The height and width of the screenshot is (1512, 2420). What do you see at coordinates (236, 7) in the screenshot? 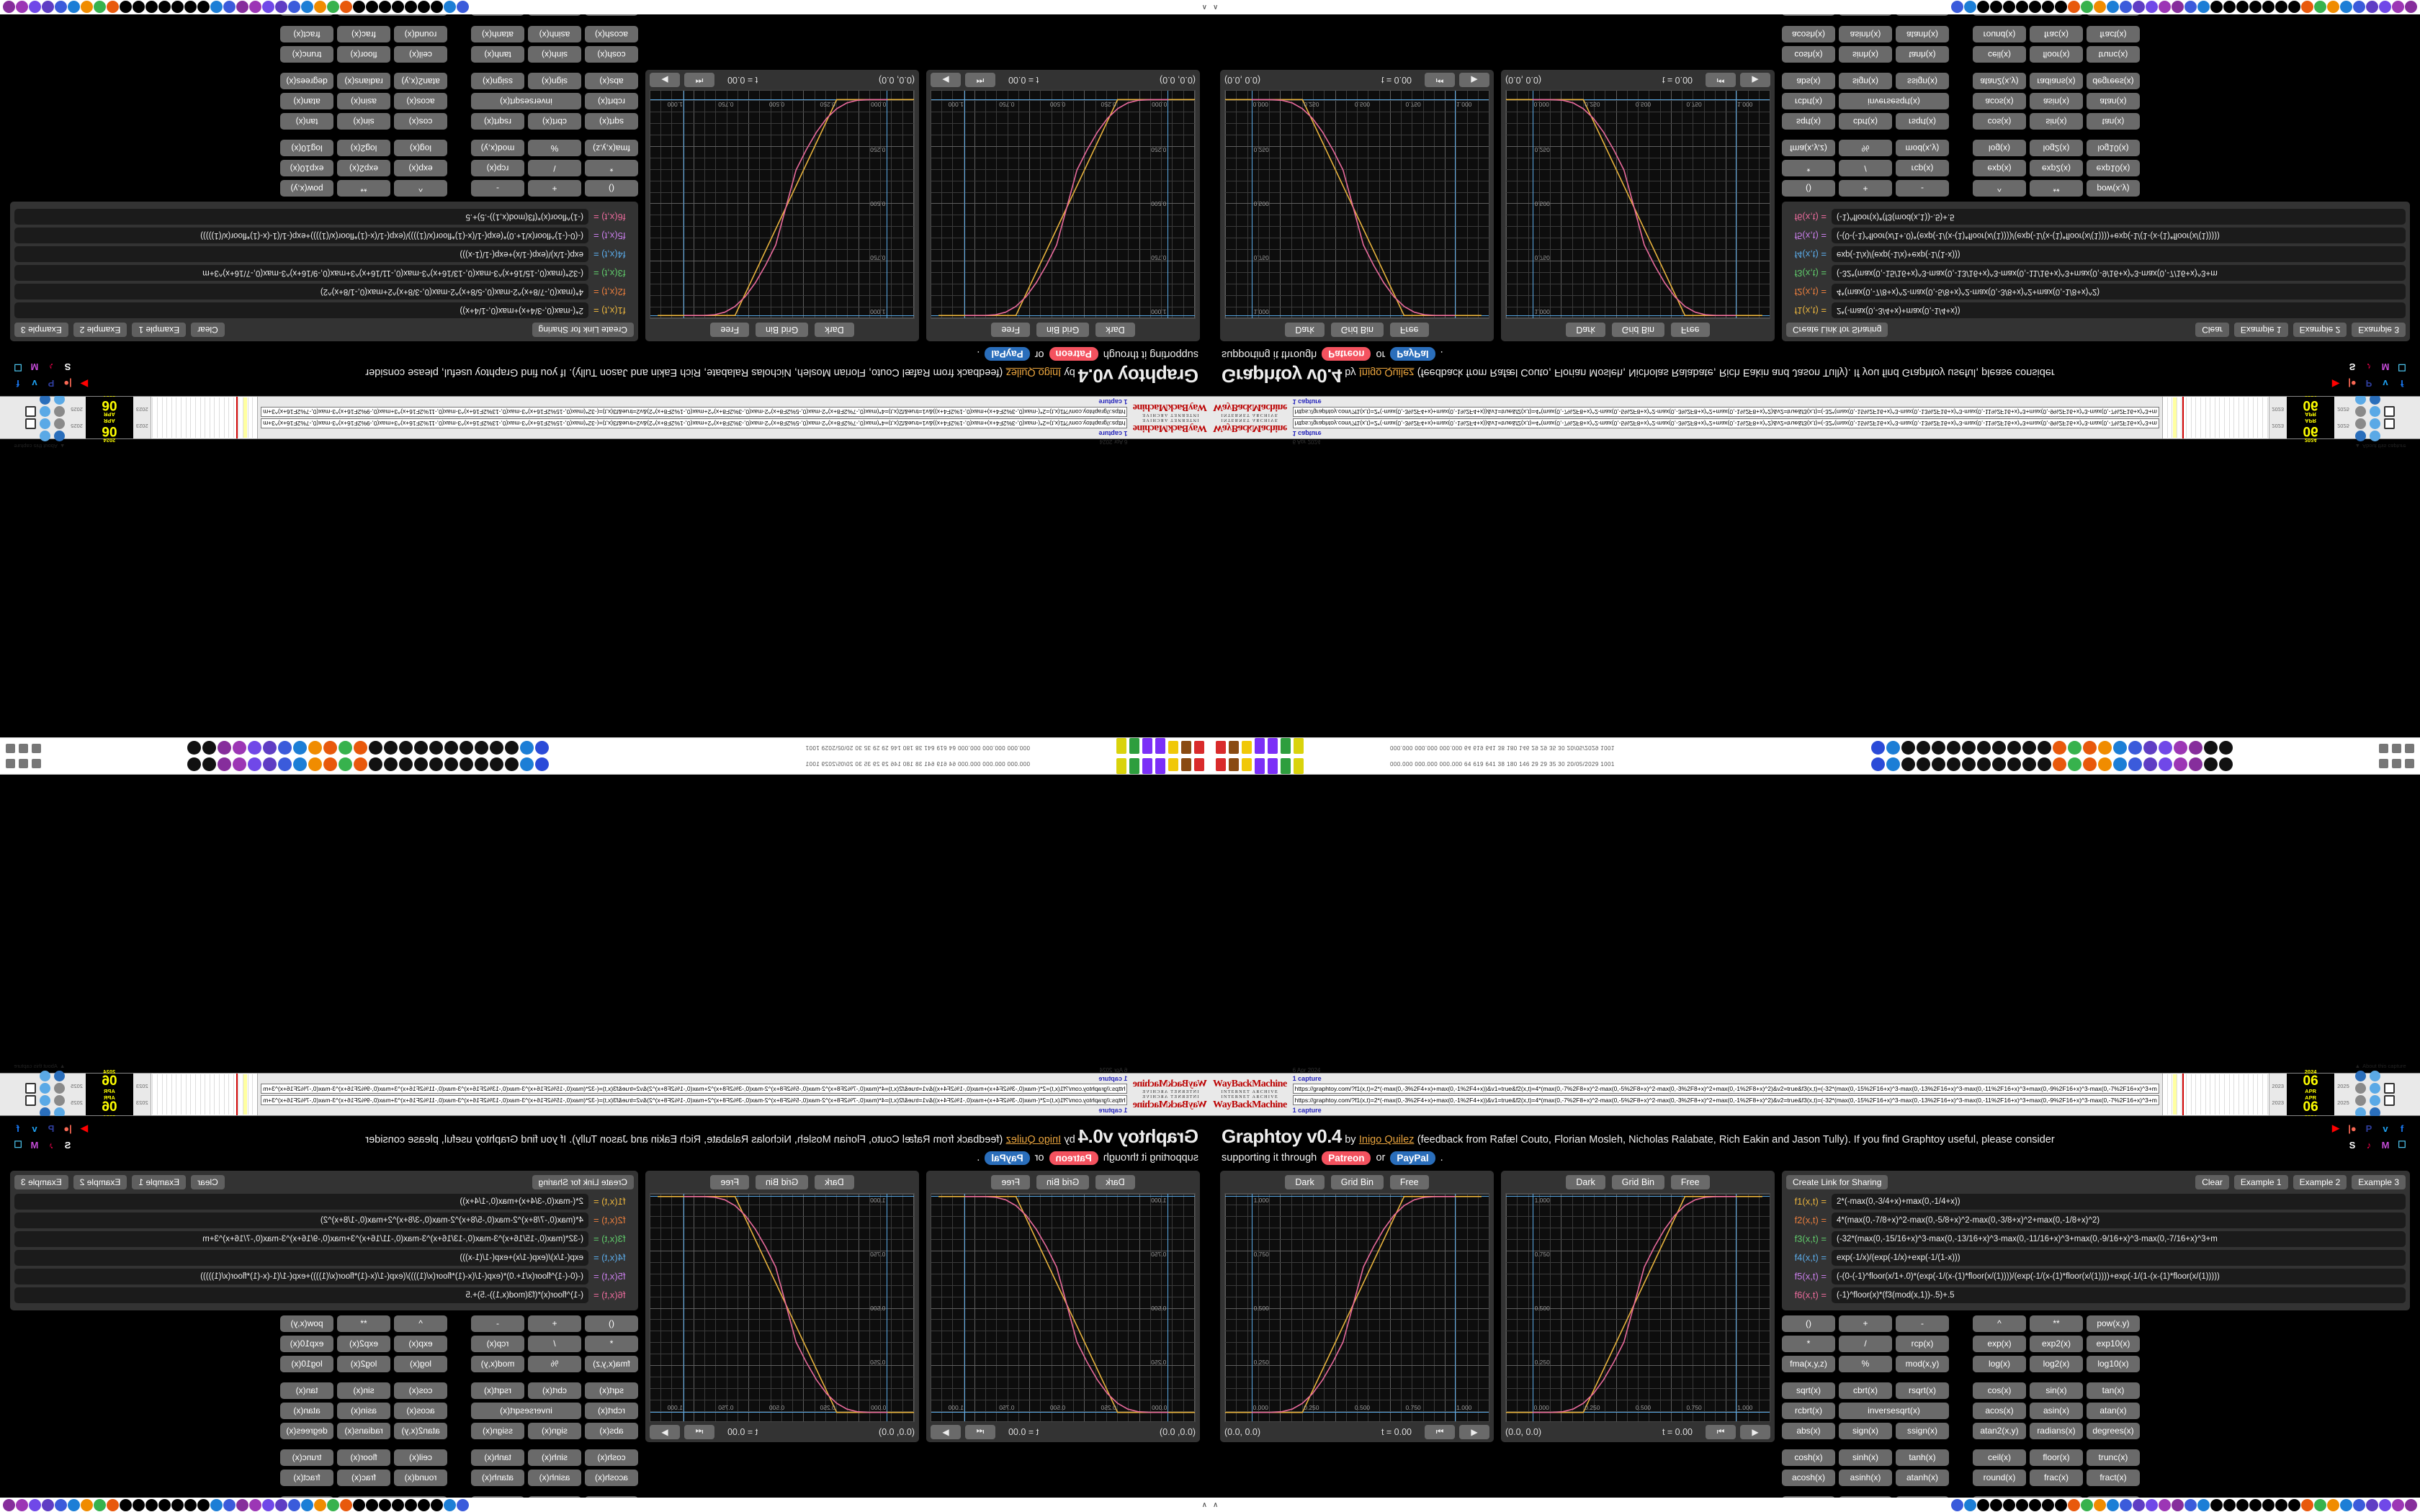
I see `taskbar-beads` at bounding box center [236, 7].